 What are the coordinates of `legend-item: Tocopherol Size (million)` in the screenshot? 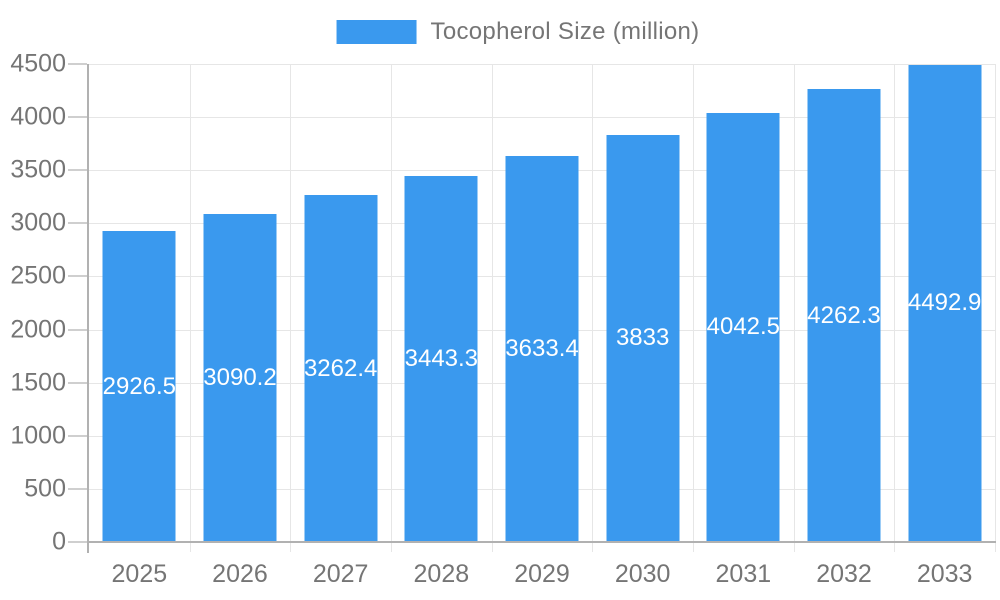 It's located at (518, 31).